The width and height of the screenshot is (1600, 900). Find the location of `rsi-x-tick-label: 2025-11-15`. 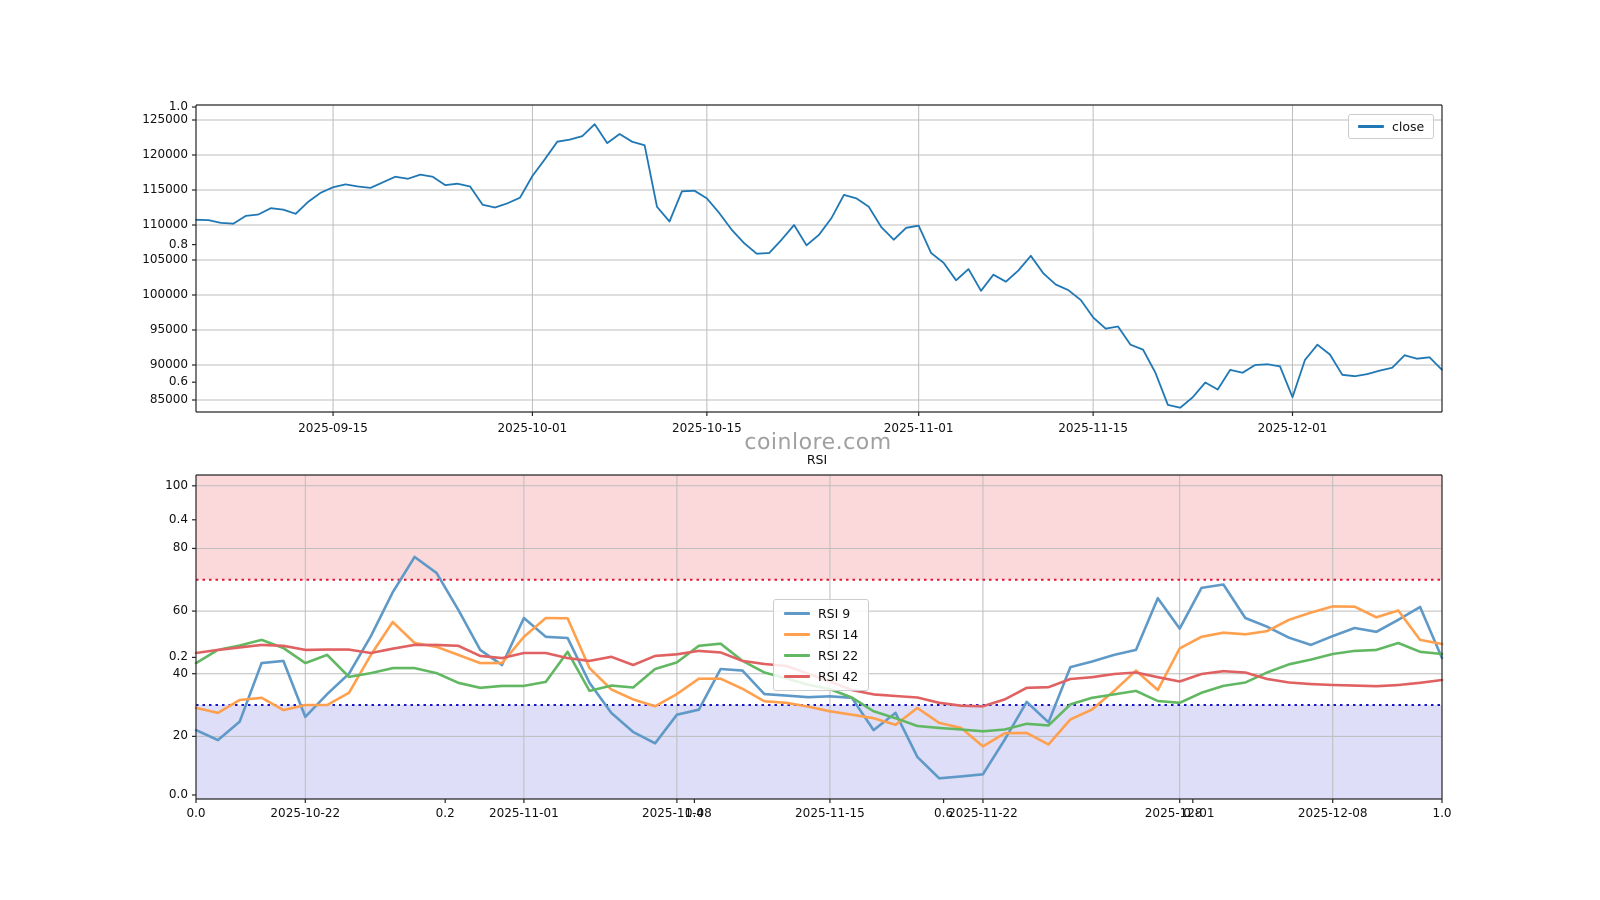

rsi-x-tick-label: 2025-11-15 is located at coordinates (830, 813).